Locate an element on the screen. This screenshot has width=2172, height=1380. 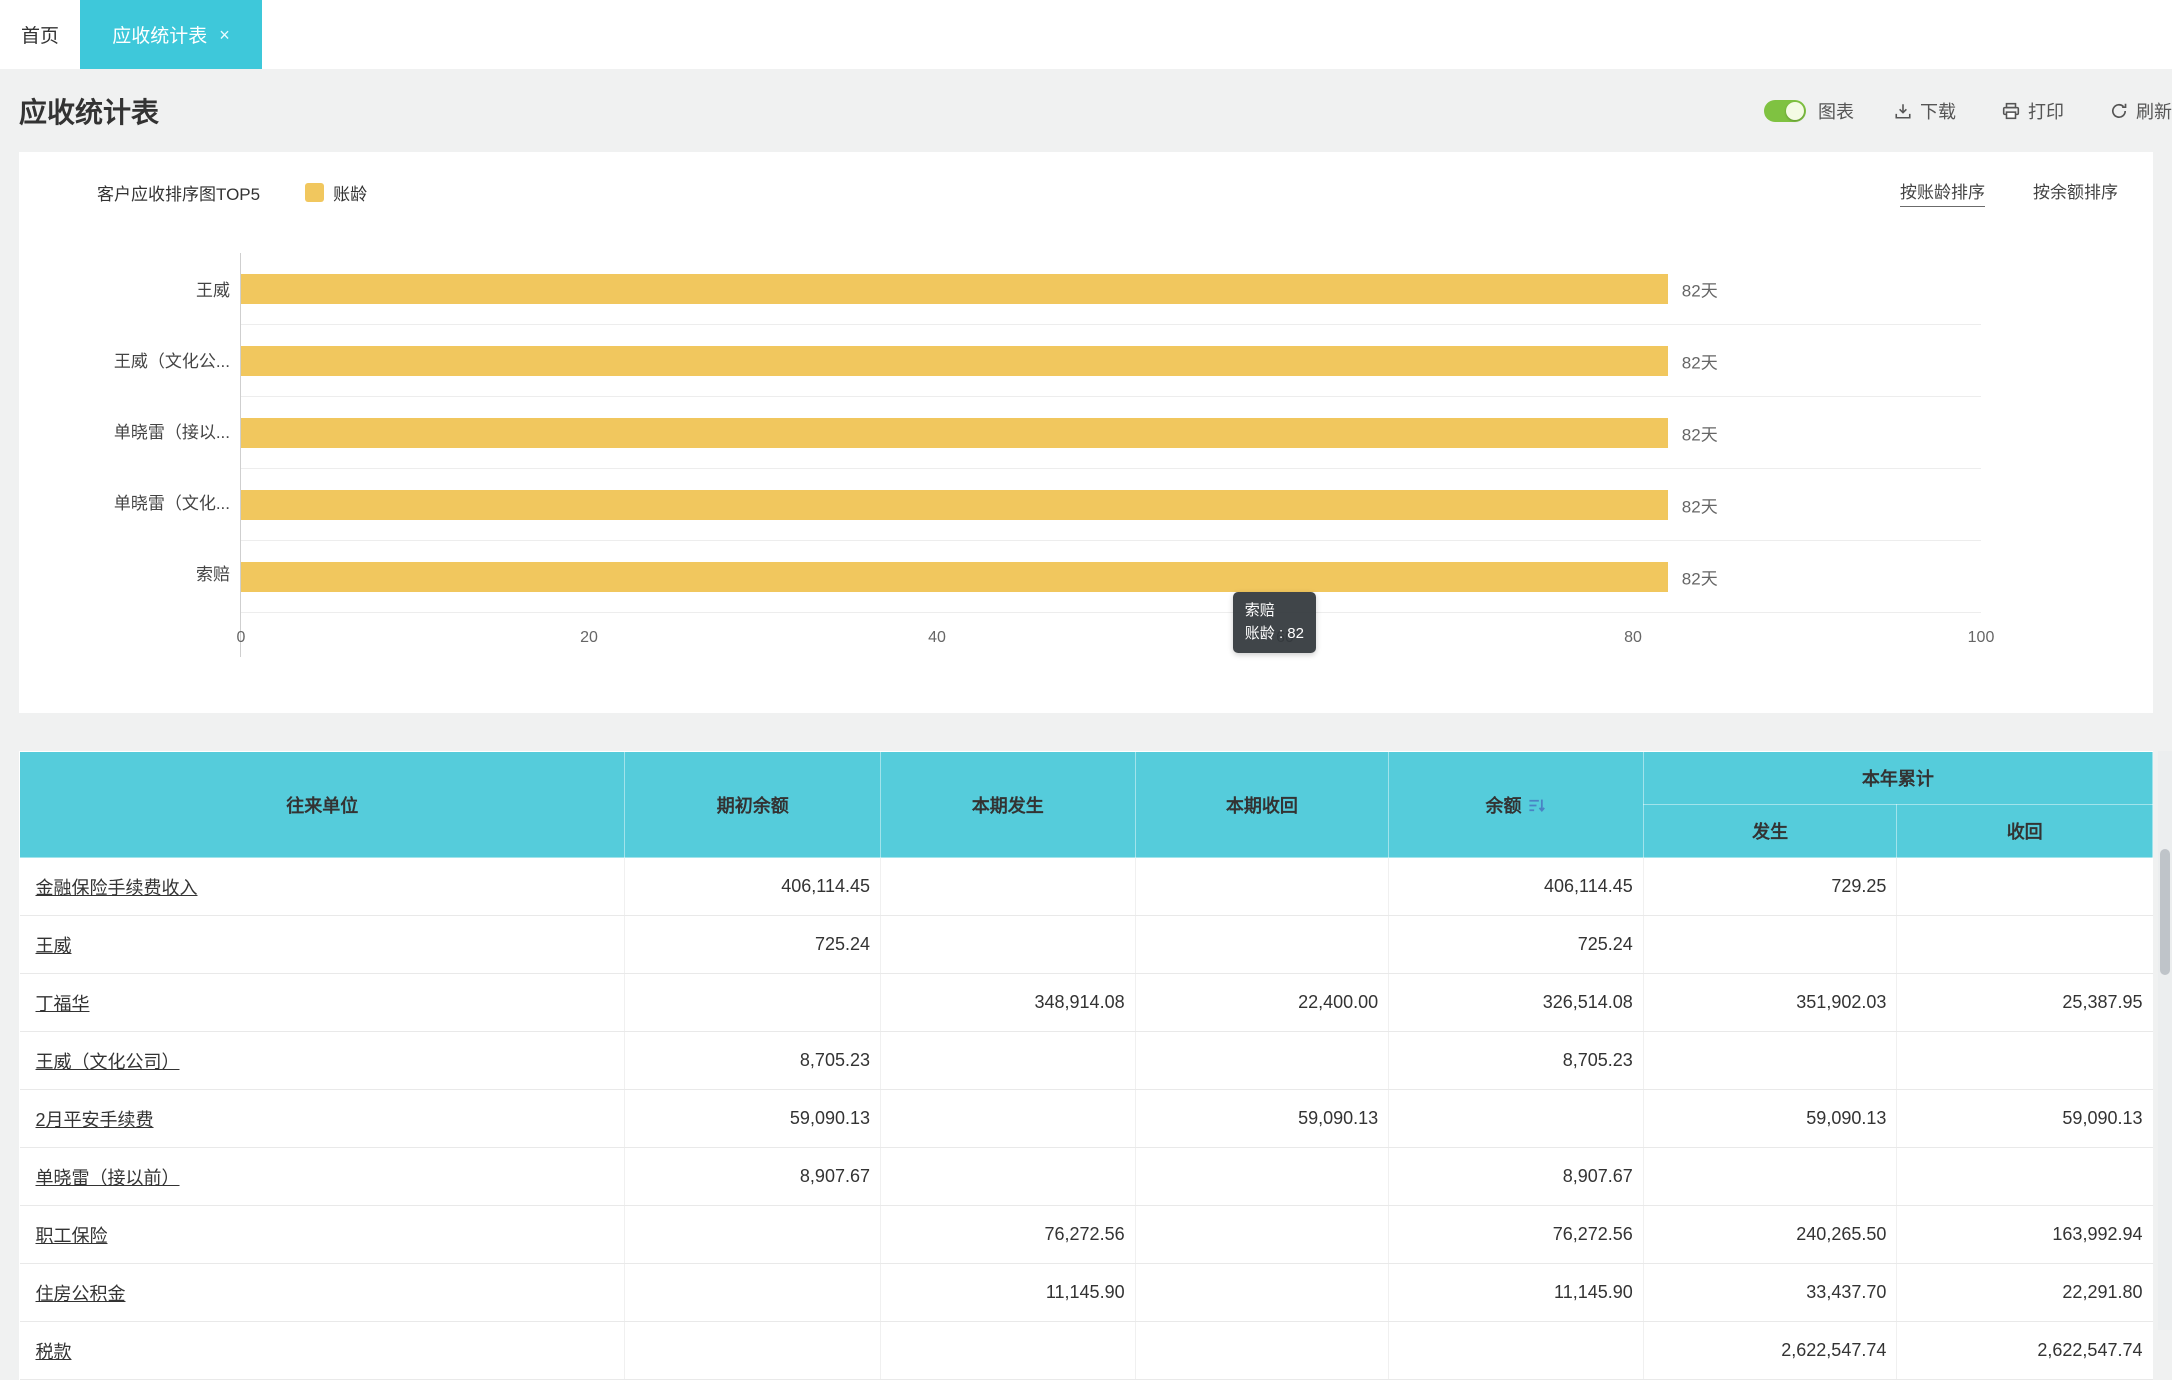
x-tick-label: 80 is located at coordinates (1633, 637).